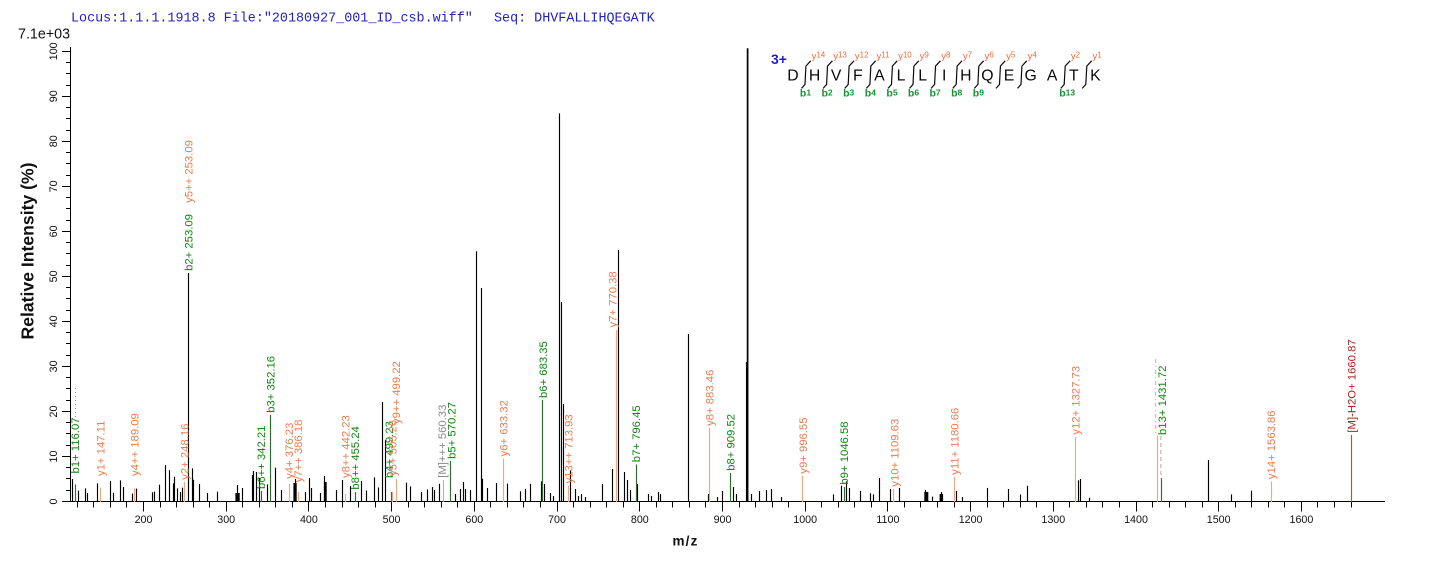 This screenshot has height=567, width=1436. I want to click on svg-text: 200, so click(144, 520).